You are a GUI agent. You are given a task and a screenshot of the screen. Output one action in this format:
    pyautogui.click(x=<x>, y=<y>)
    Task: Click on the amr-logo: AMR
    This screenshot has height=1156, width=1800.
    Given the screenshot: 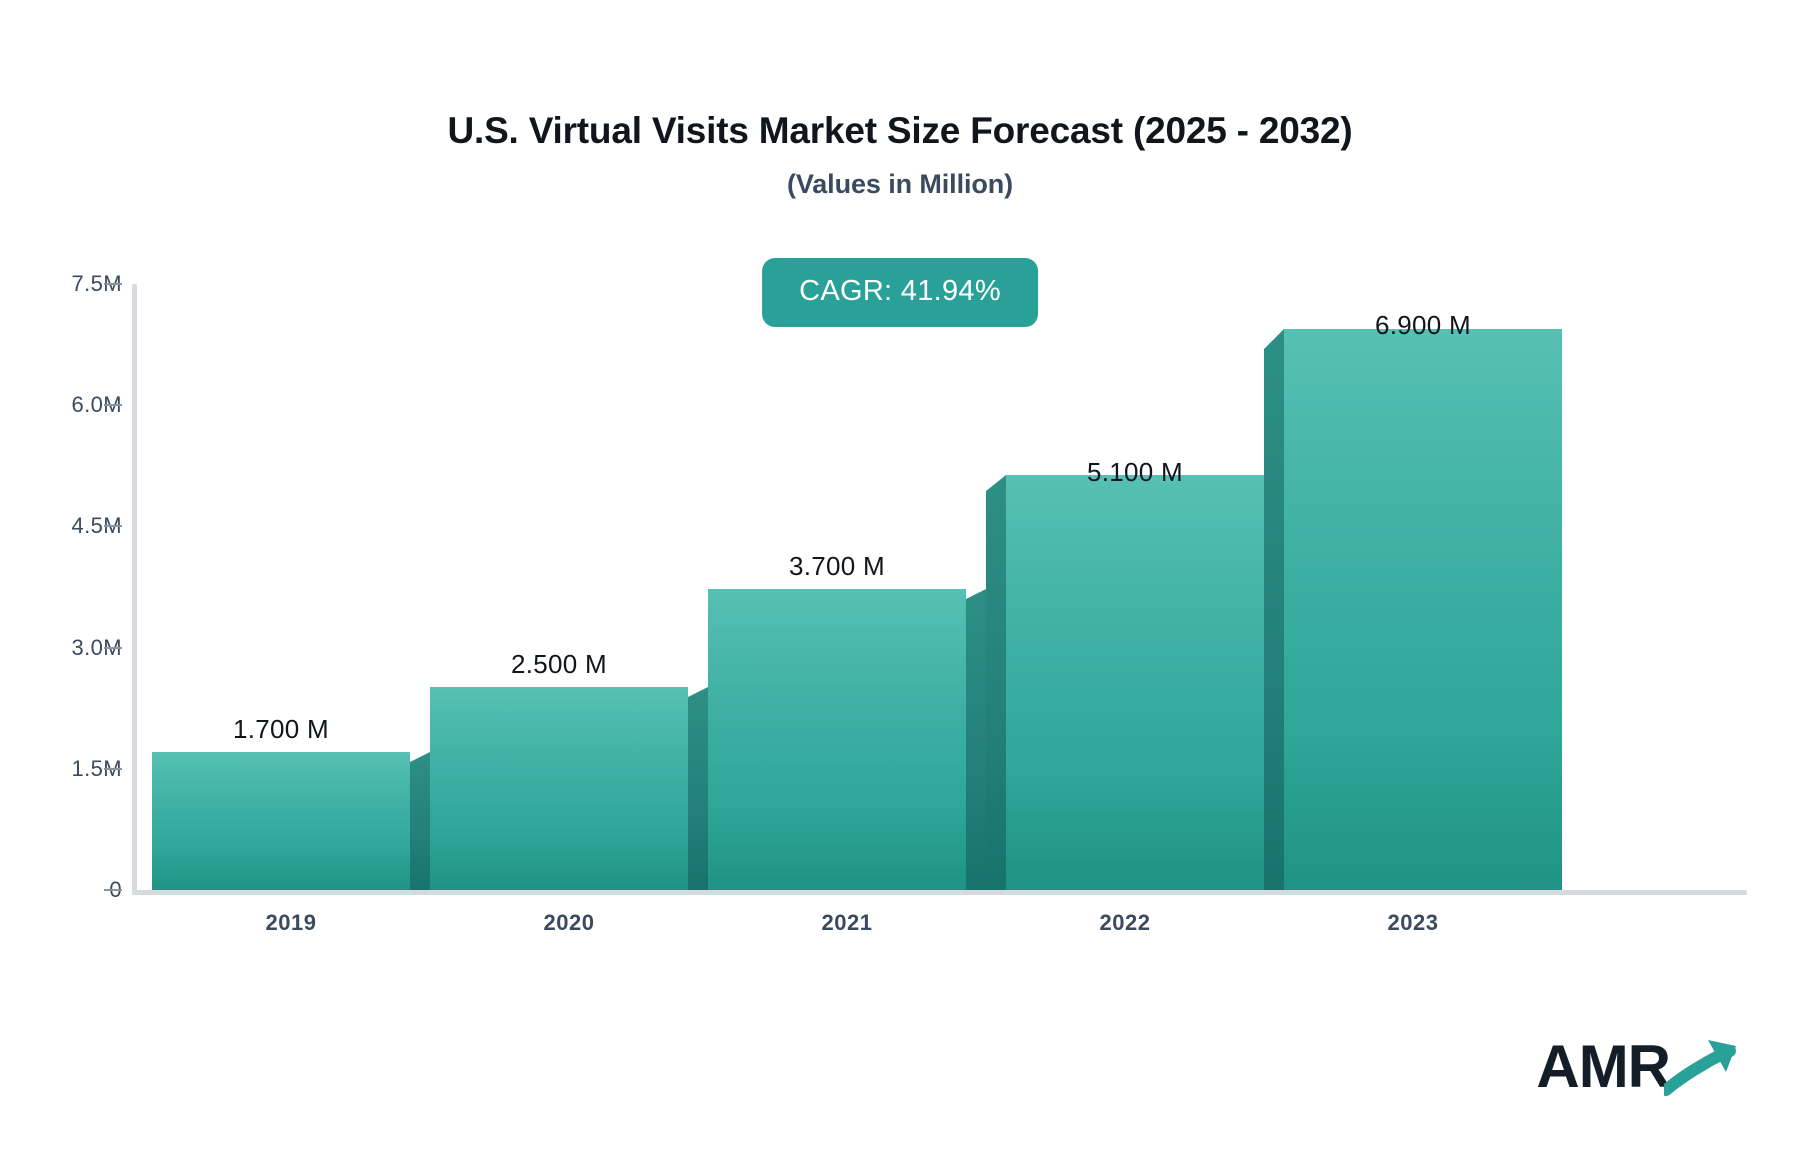 What is the action you would take?
    pyautogui.click(x=1637, y=1067)
    